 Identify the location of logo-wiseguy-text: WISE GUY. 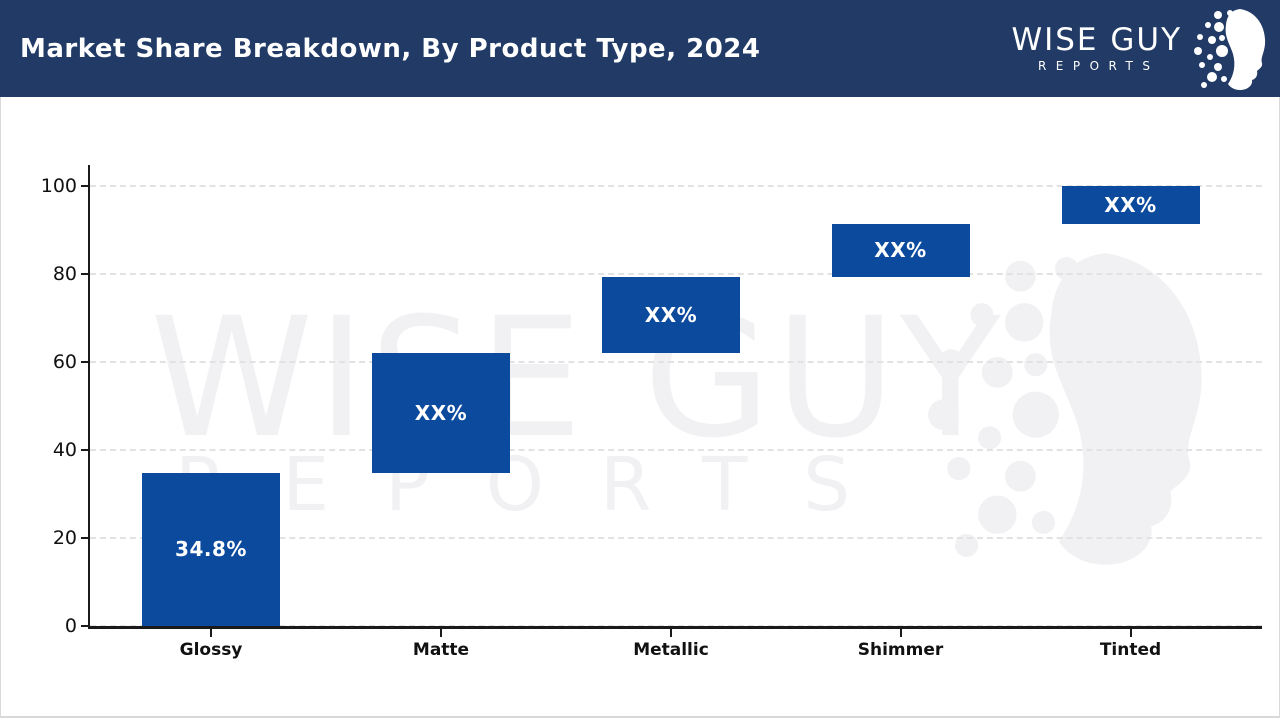
(1096, 40).